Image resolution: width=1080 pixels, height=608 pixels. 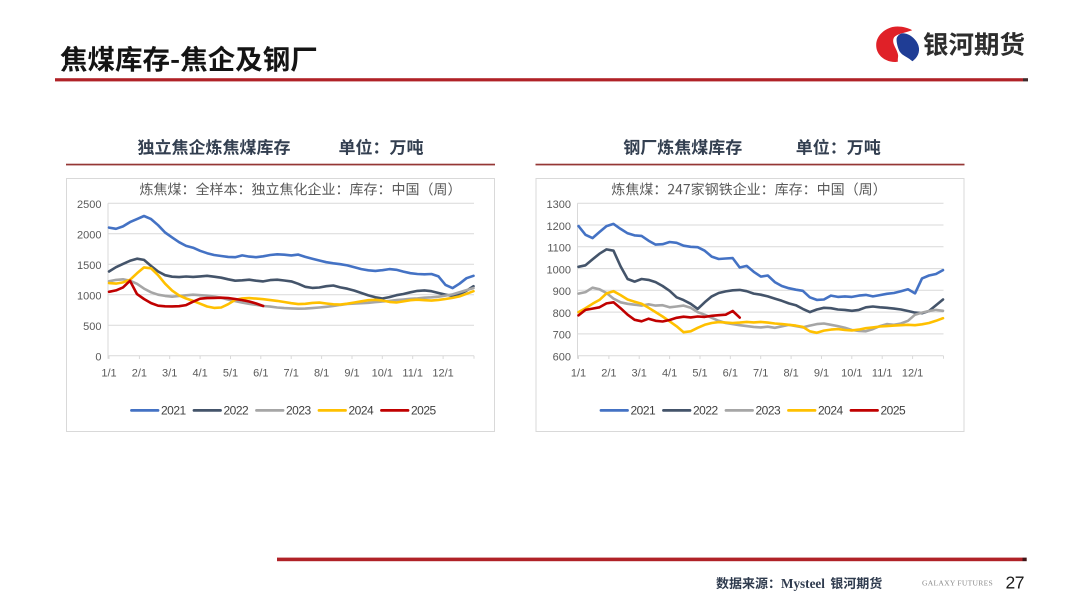 I want to click on svg-text: 700, so click(x=562, y=336).